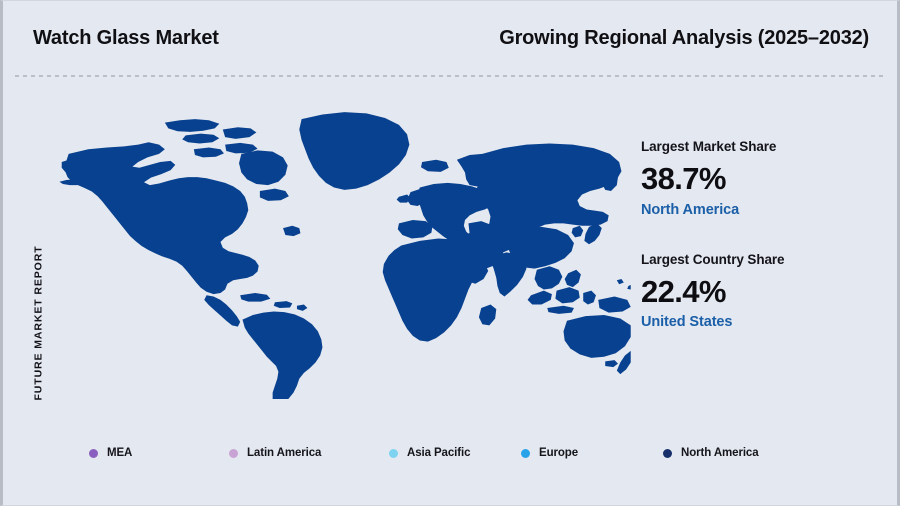  I want to click on baffin-island, so click(263, 168).